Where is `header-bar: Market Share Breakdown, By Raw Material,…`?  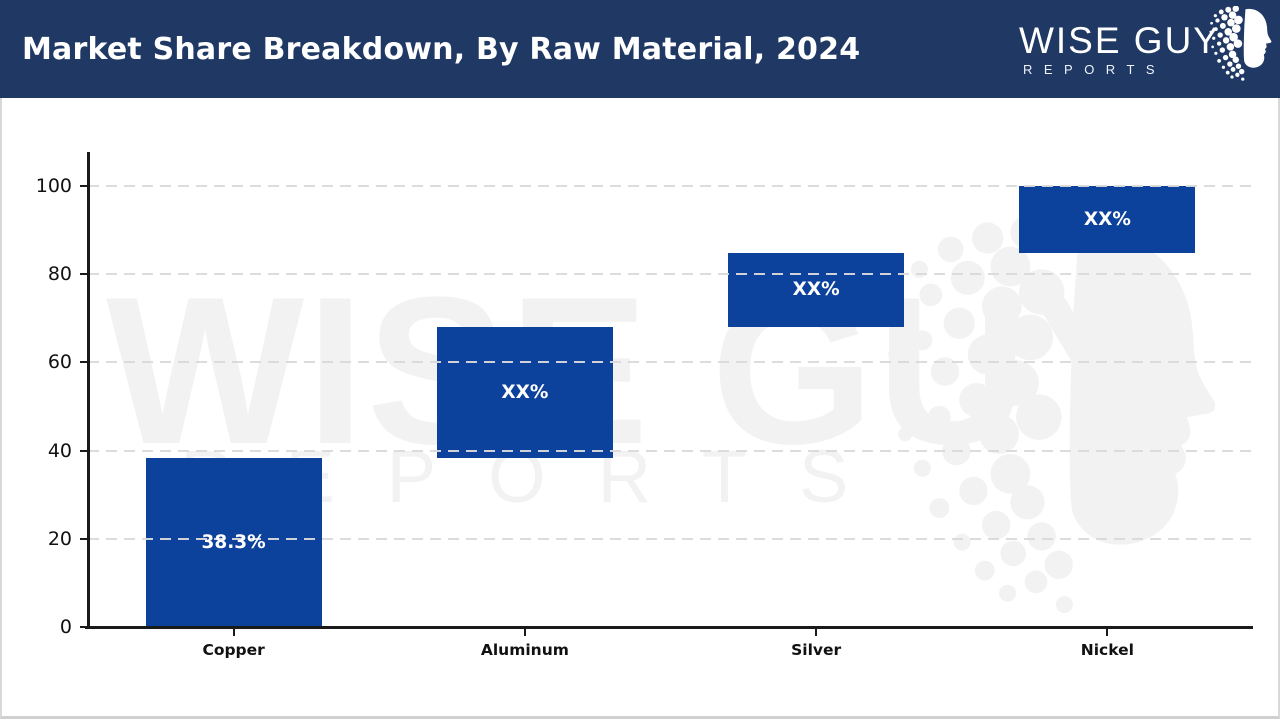 header-bar: Market Share Breakdown, By Raw Material,… is located at coordinates (640, 49).